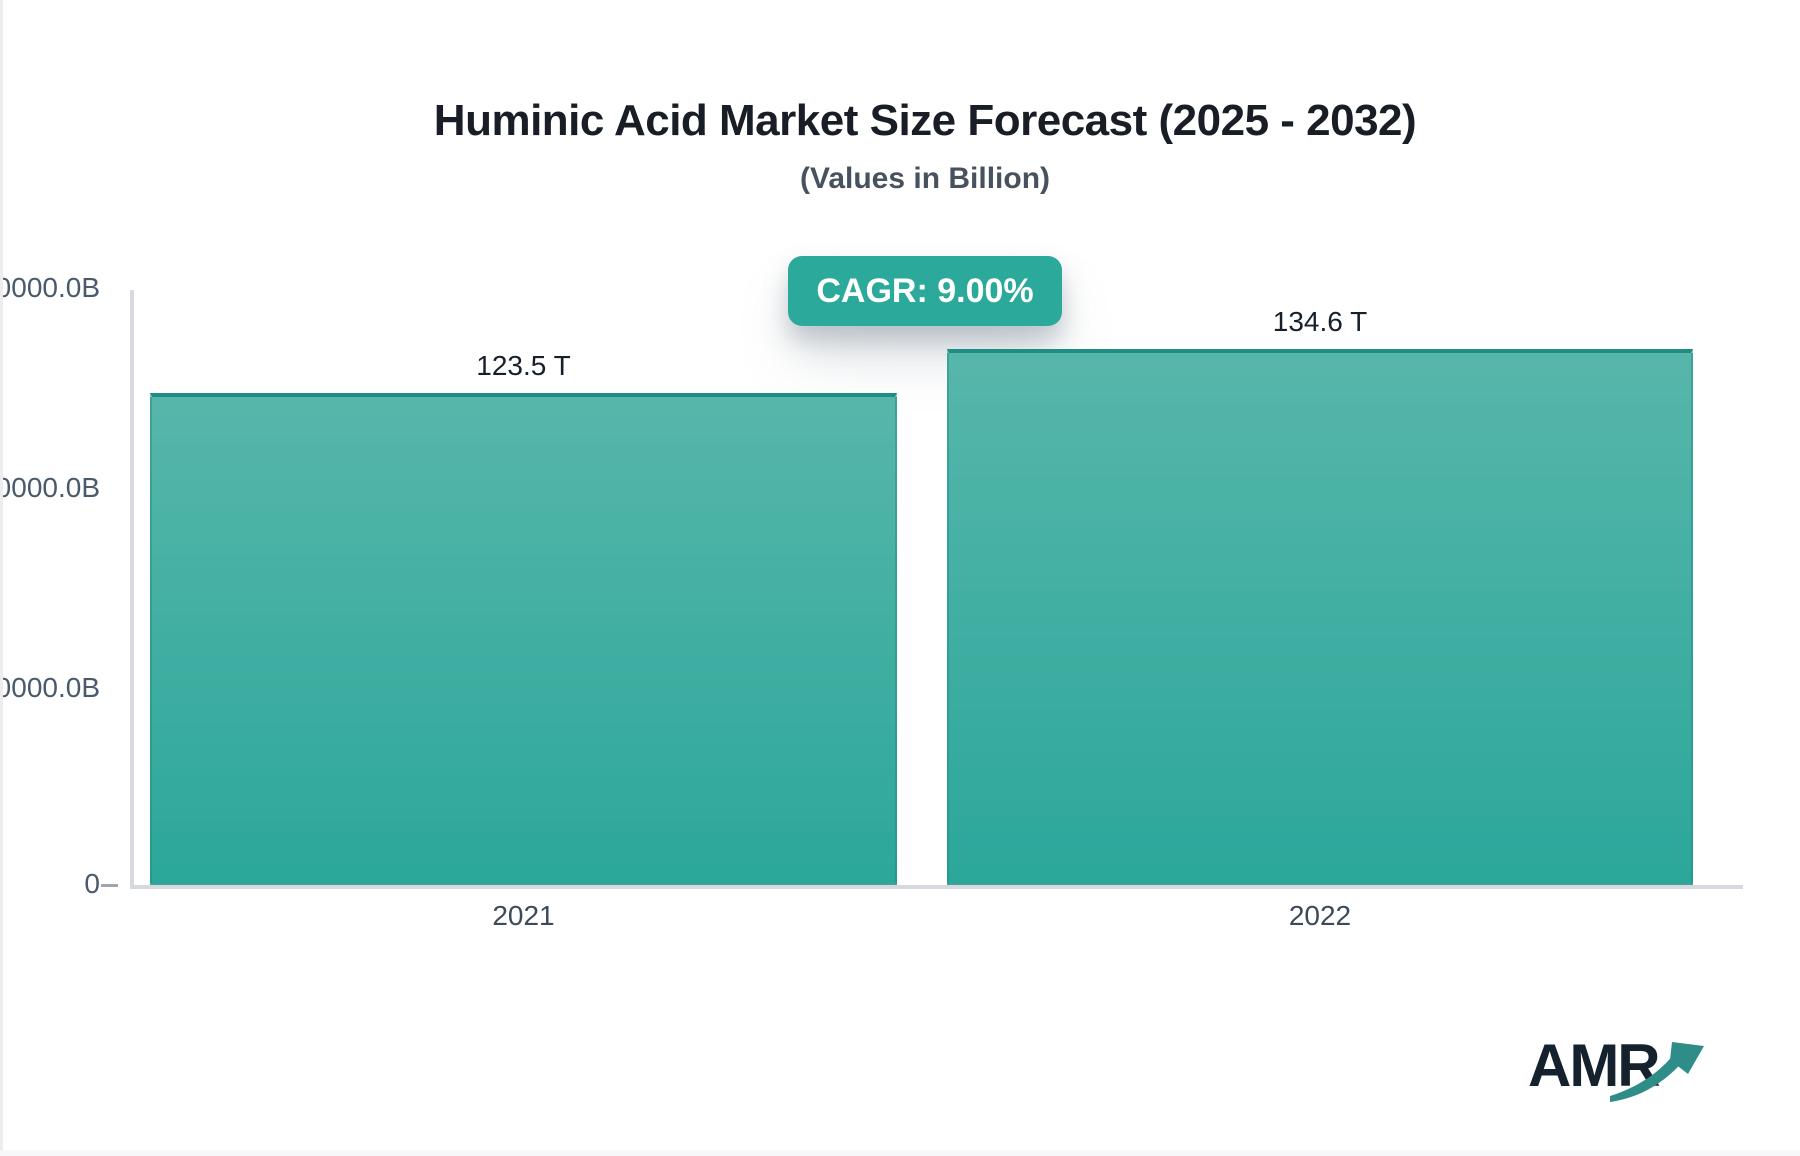 Image resolution: width=1800 pixels, height=1156 pixels. Describe the element at coordinates (1320, 321) in the screenshot. I see `bar-value-label-2022: 134.6 T` at that location.